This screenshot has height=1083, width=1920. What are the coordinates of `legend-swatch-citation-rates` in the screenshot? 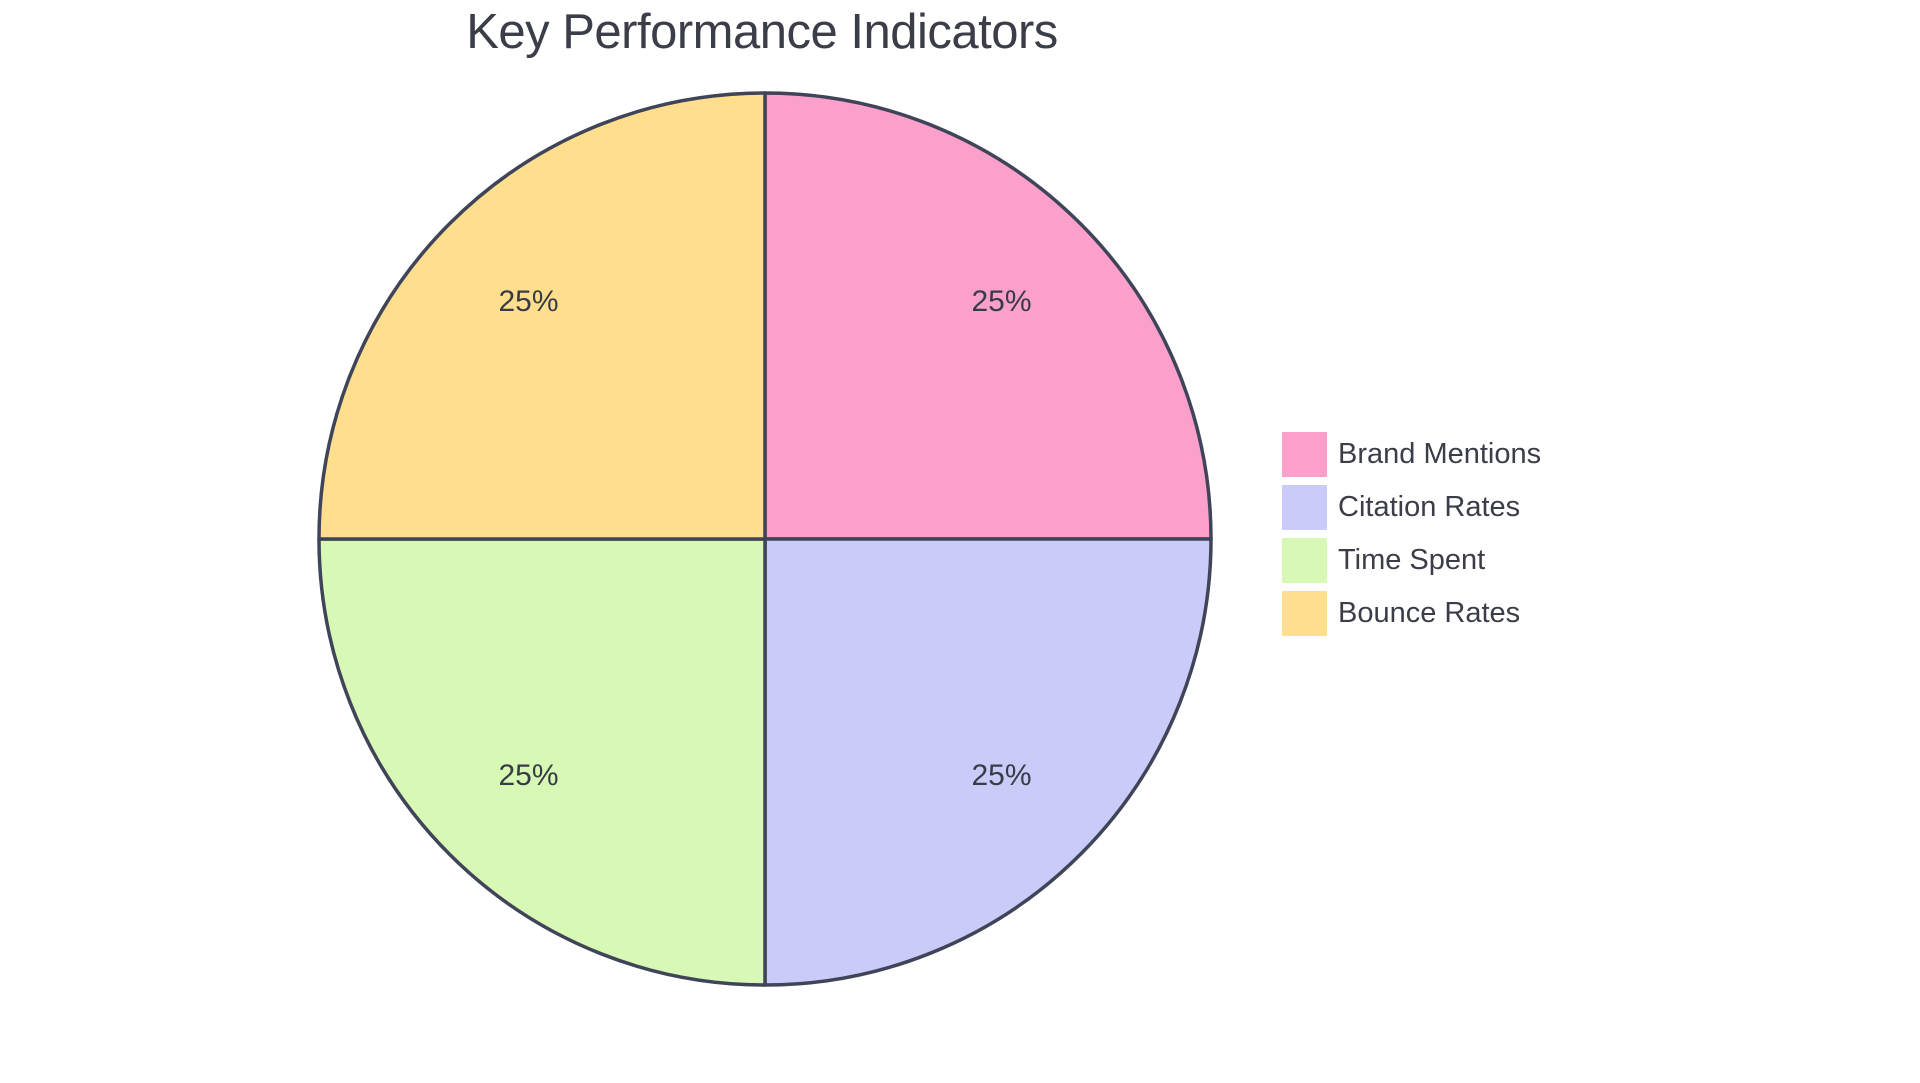 It's located at (1304, 507).